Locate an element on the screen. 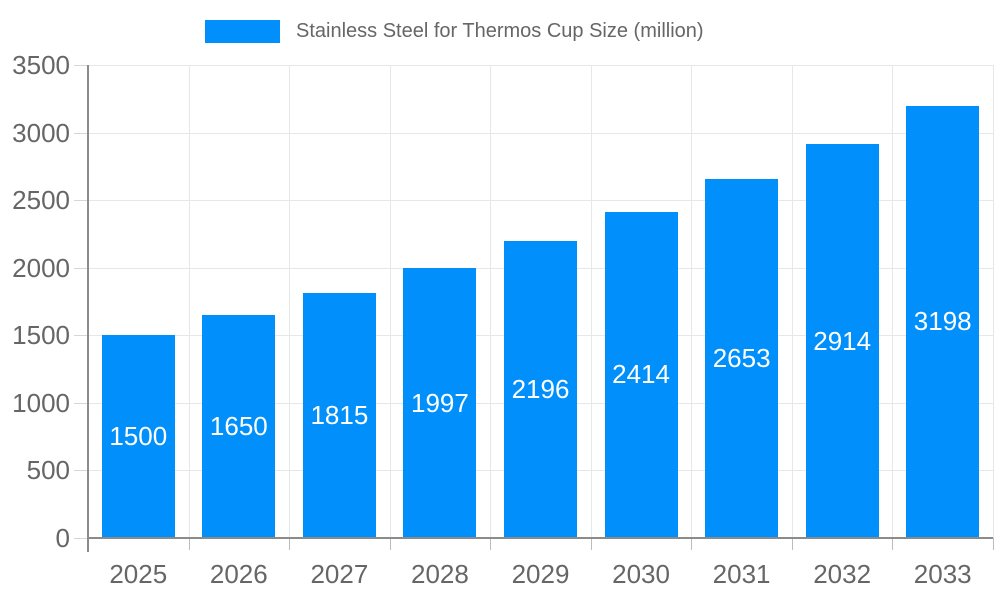 This screenshot has width=1000, height=600. bar-value-label: 1500 is located at coordinates (138, 436).